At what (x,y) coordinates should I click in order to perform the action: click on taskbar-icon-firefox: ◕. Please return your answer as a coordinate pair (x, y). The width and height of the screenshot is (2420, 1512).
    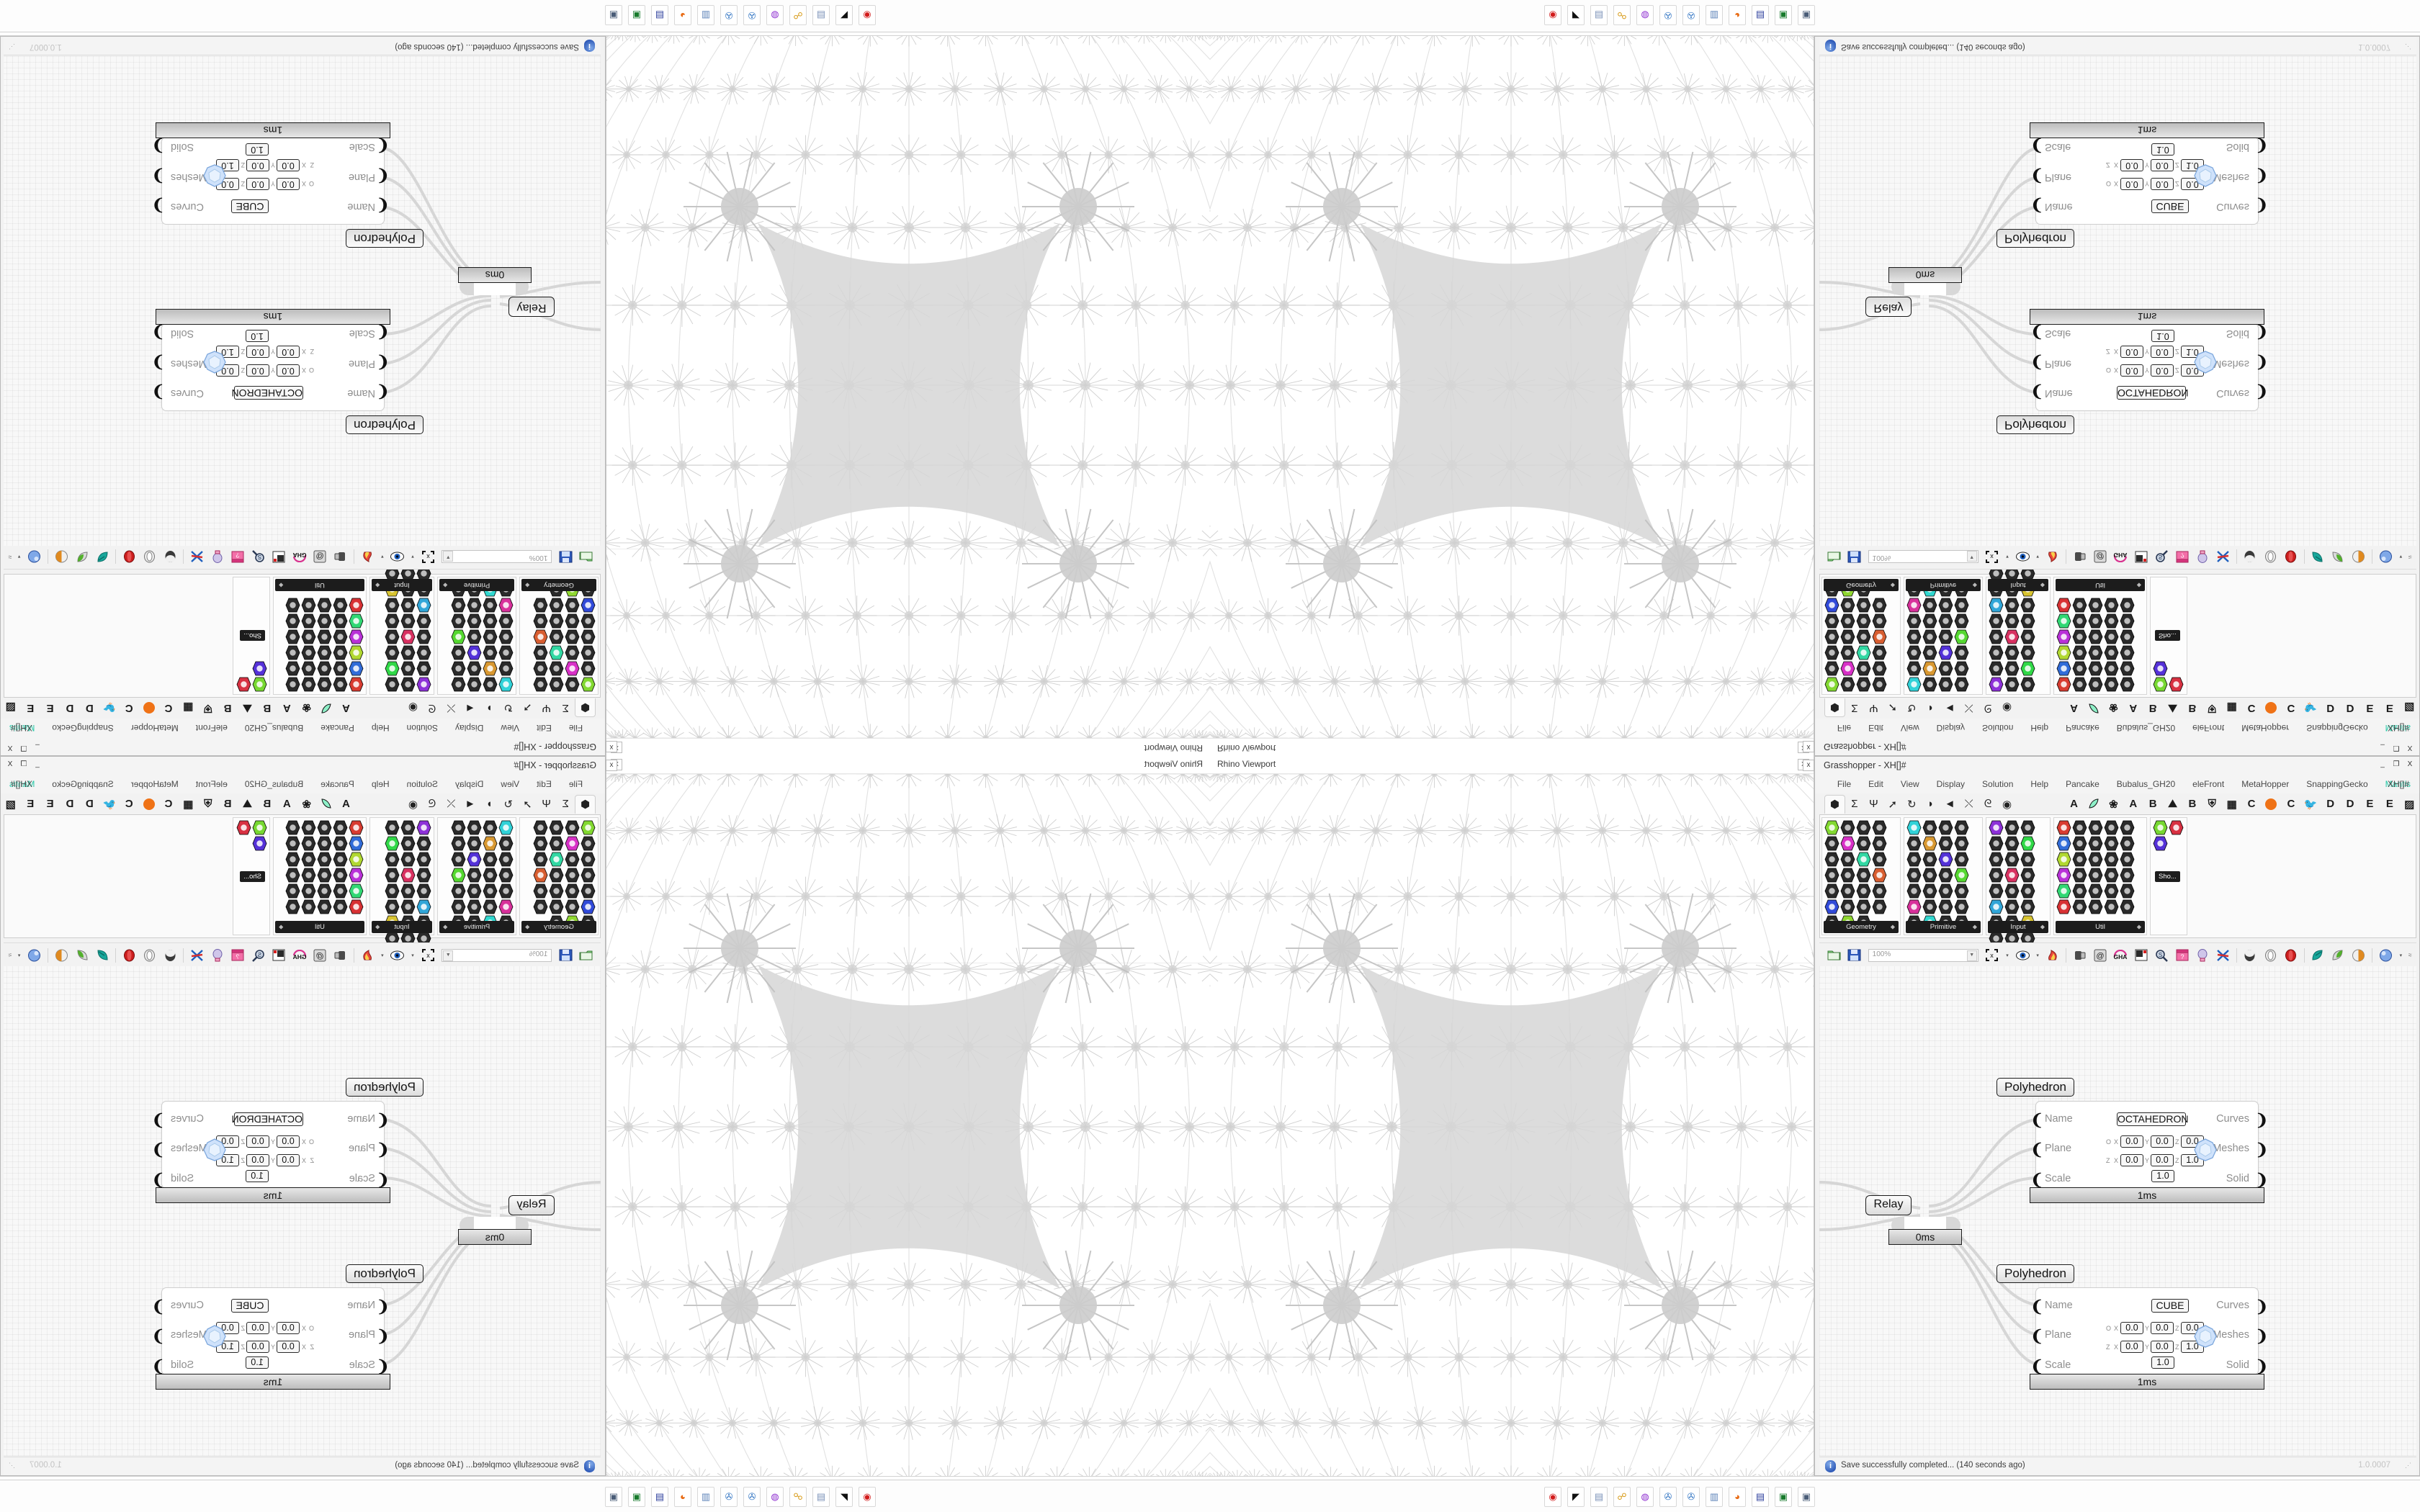
    Looking at the image, I should click on (1737, 1496).